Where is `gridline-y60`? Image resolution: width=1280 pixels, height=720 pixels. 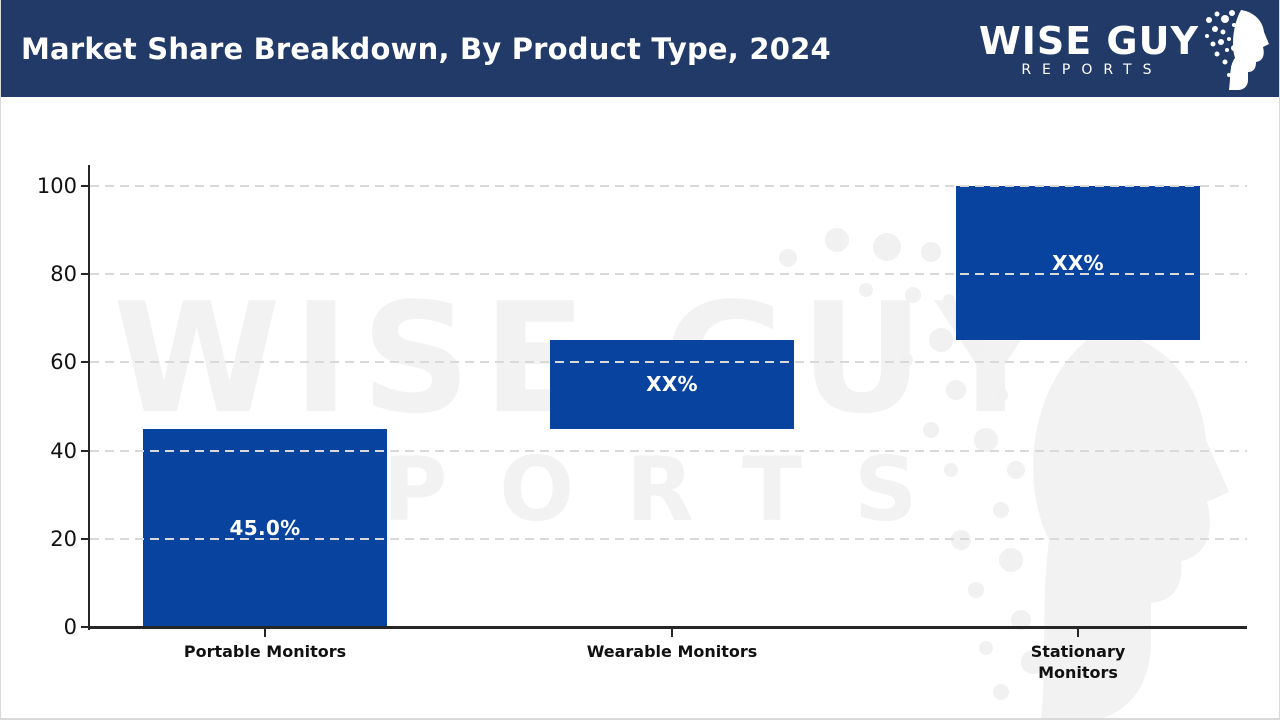
gridline-y60 is located at coordinates (668, 362).